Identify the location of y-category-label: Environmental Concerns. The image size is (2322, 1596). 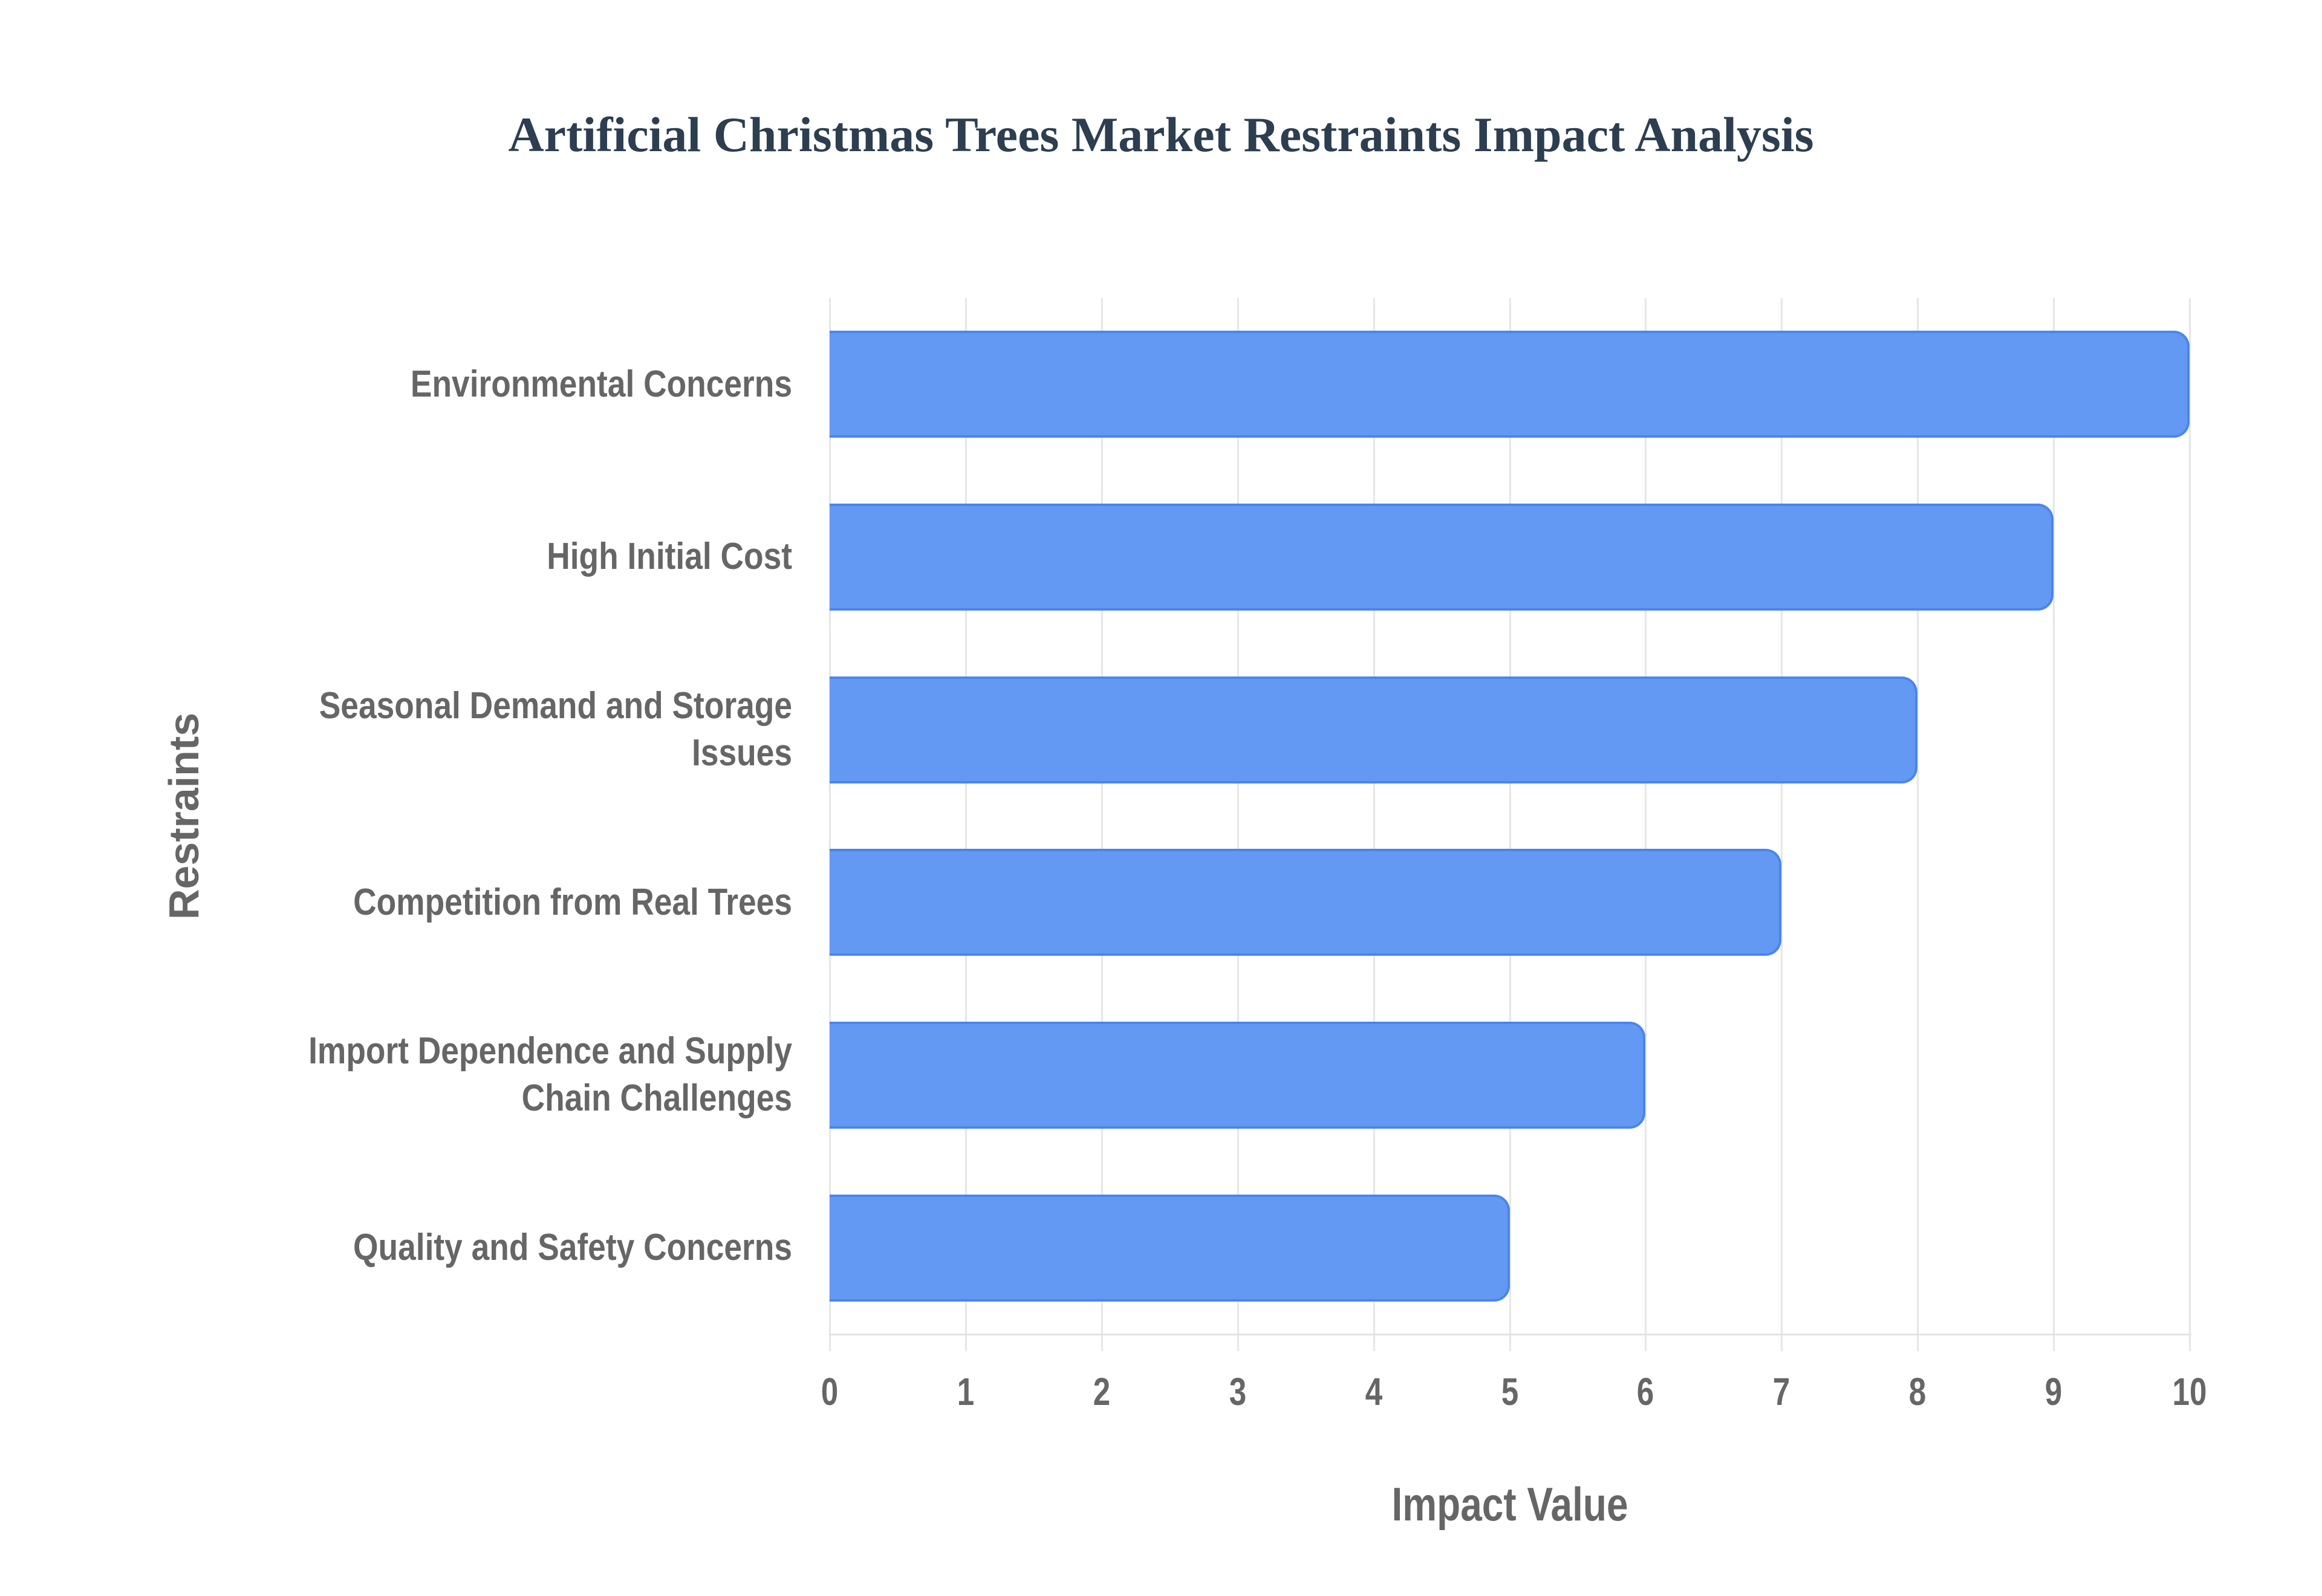
(480, 384).